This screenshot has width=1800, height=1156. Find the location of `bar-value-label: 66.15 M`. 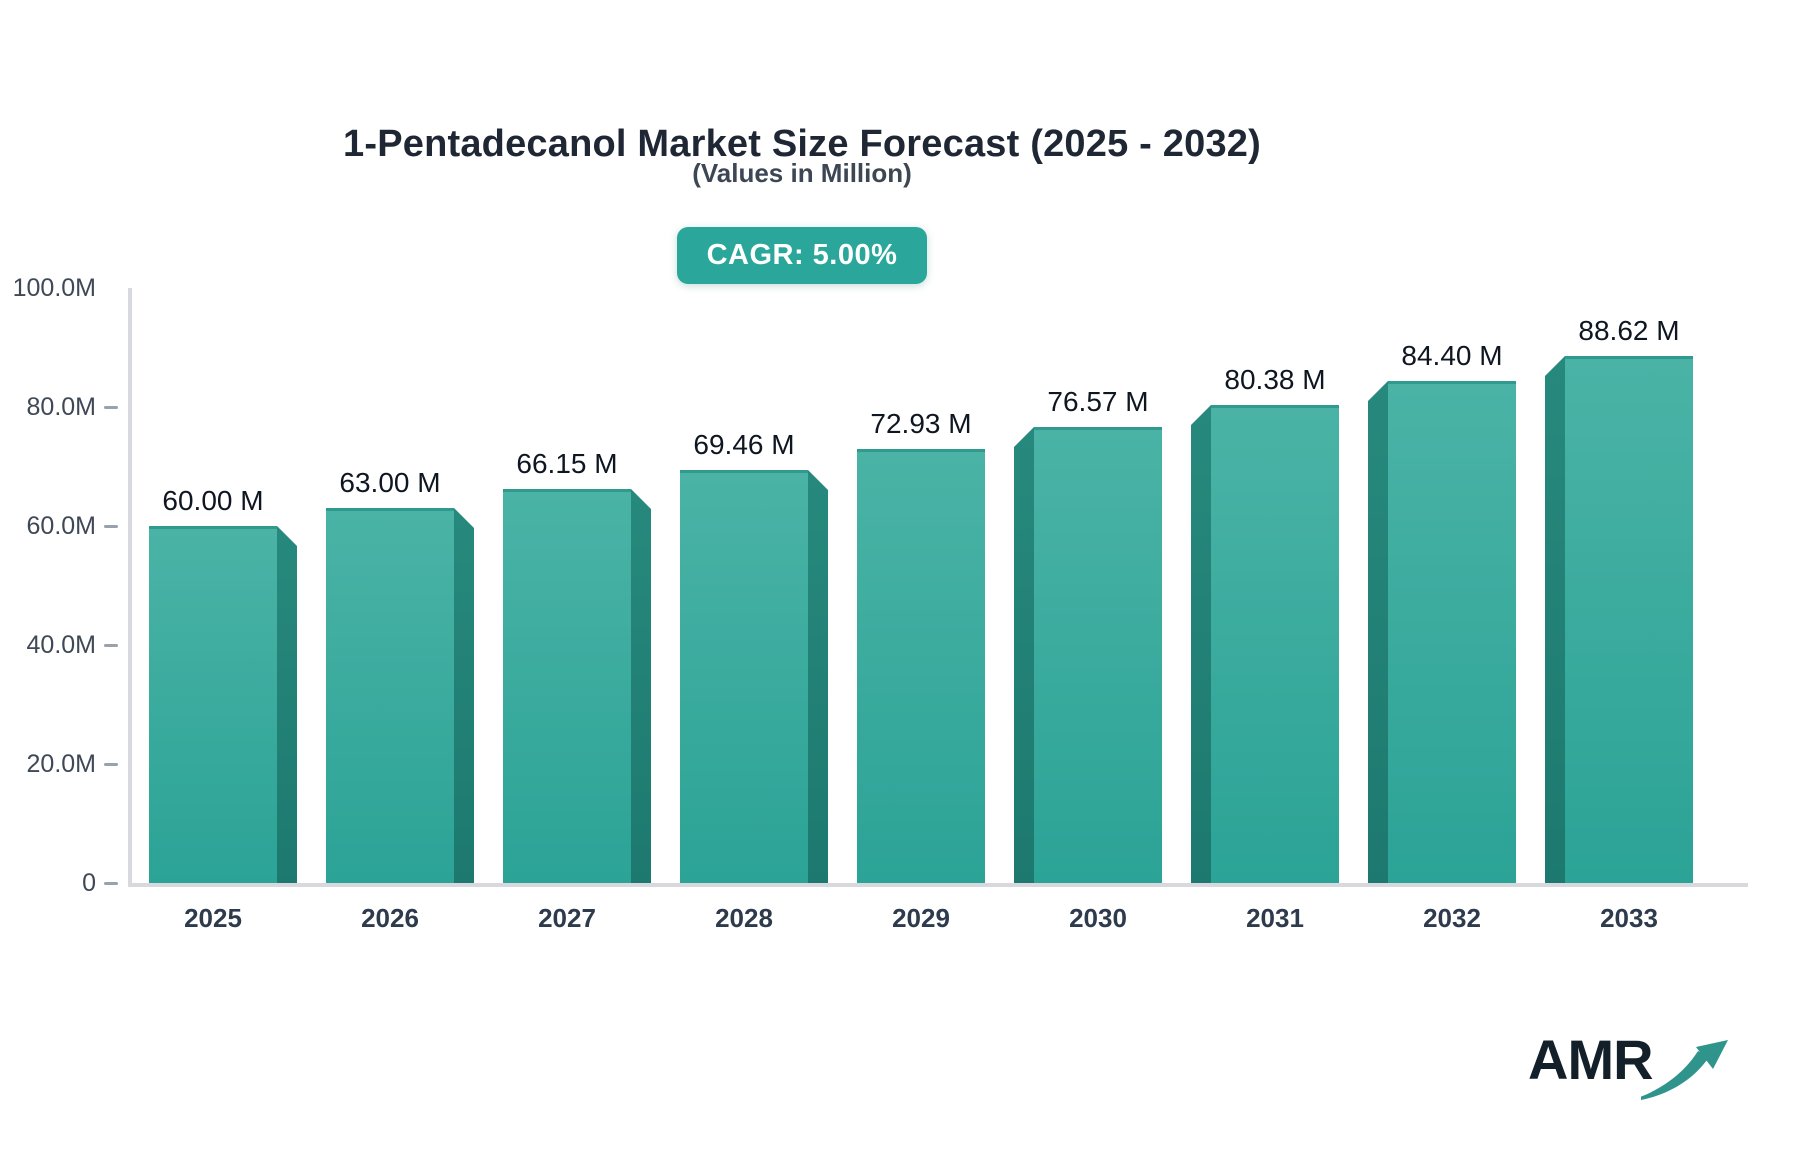

bar-value-label: 66.15 M is located at coordinates (567, 463).